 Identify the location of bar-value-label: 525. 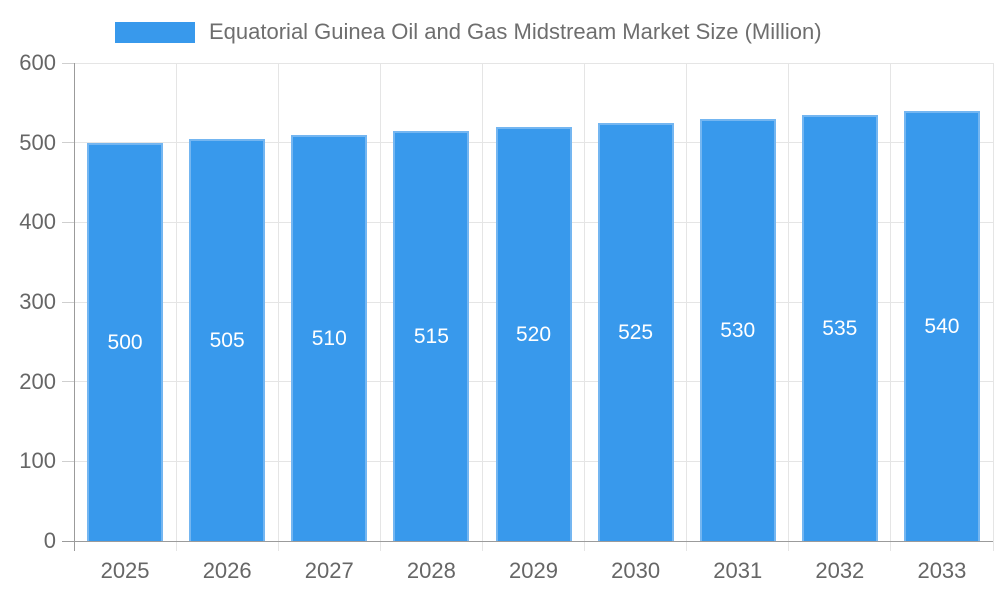
(636, 332).